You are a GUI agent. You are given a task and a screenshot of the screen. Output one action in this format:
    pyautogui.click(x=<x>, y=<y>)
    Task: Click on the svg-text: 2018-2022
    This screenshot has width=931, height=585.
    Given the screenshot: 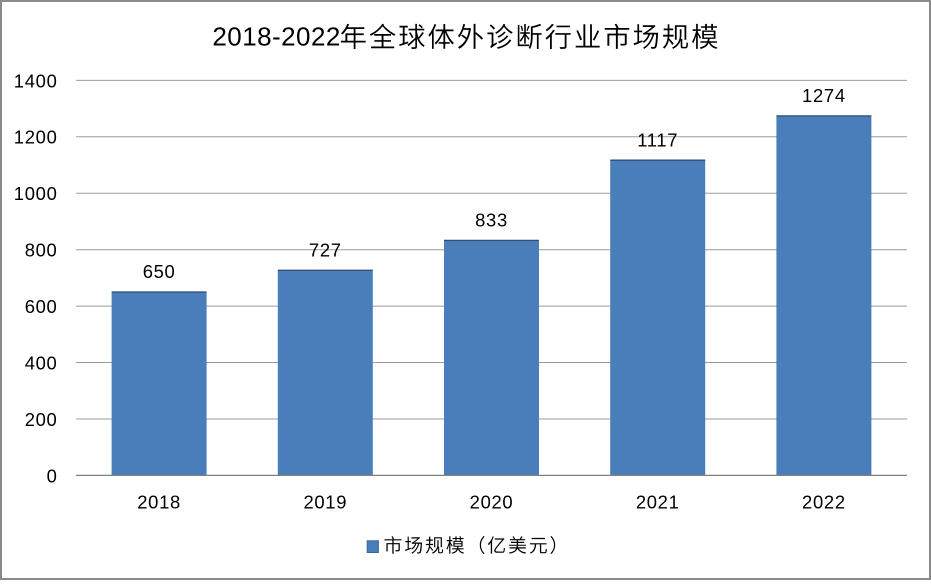 What is the action you would take?
    pyautogui.click(x=276, y=37)
    